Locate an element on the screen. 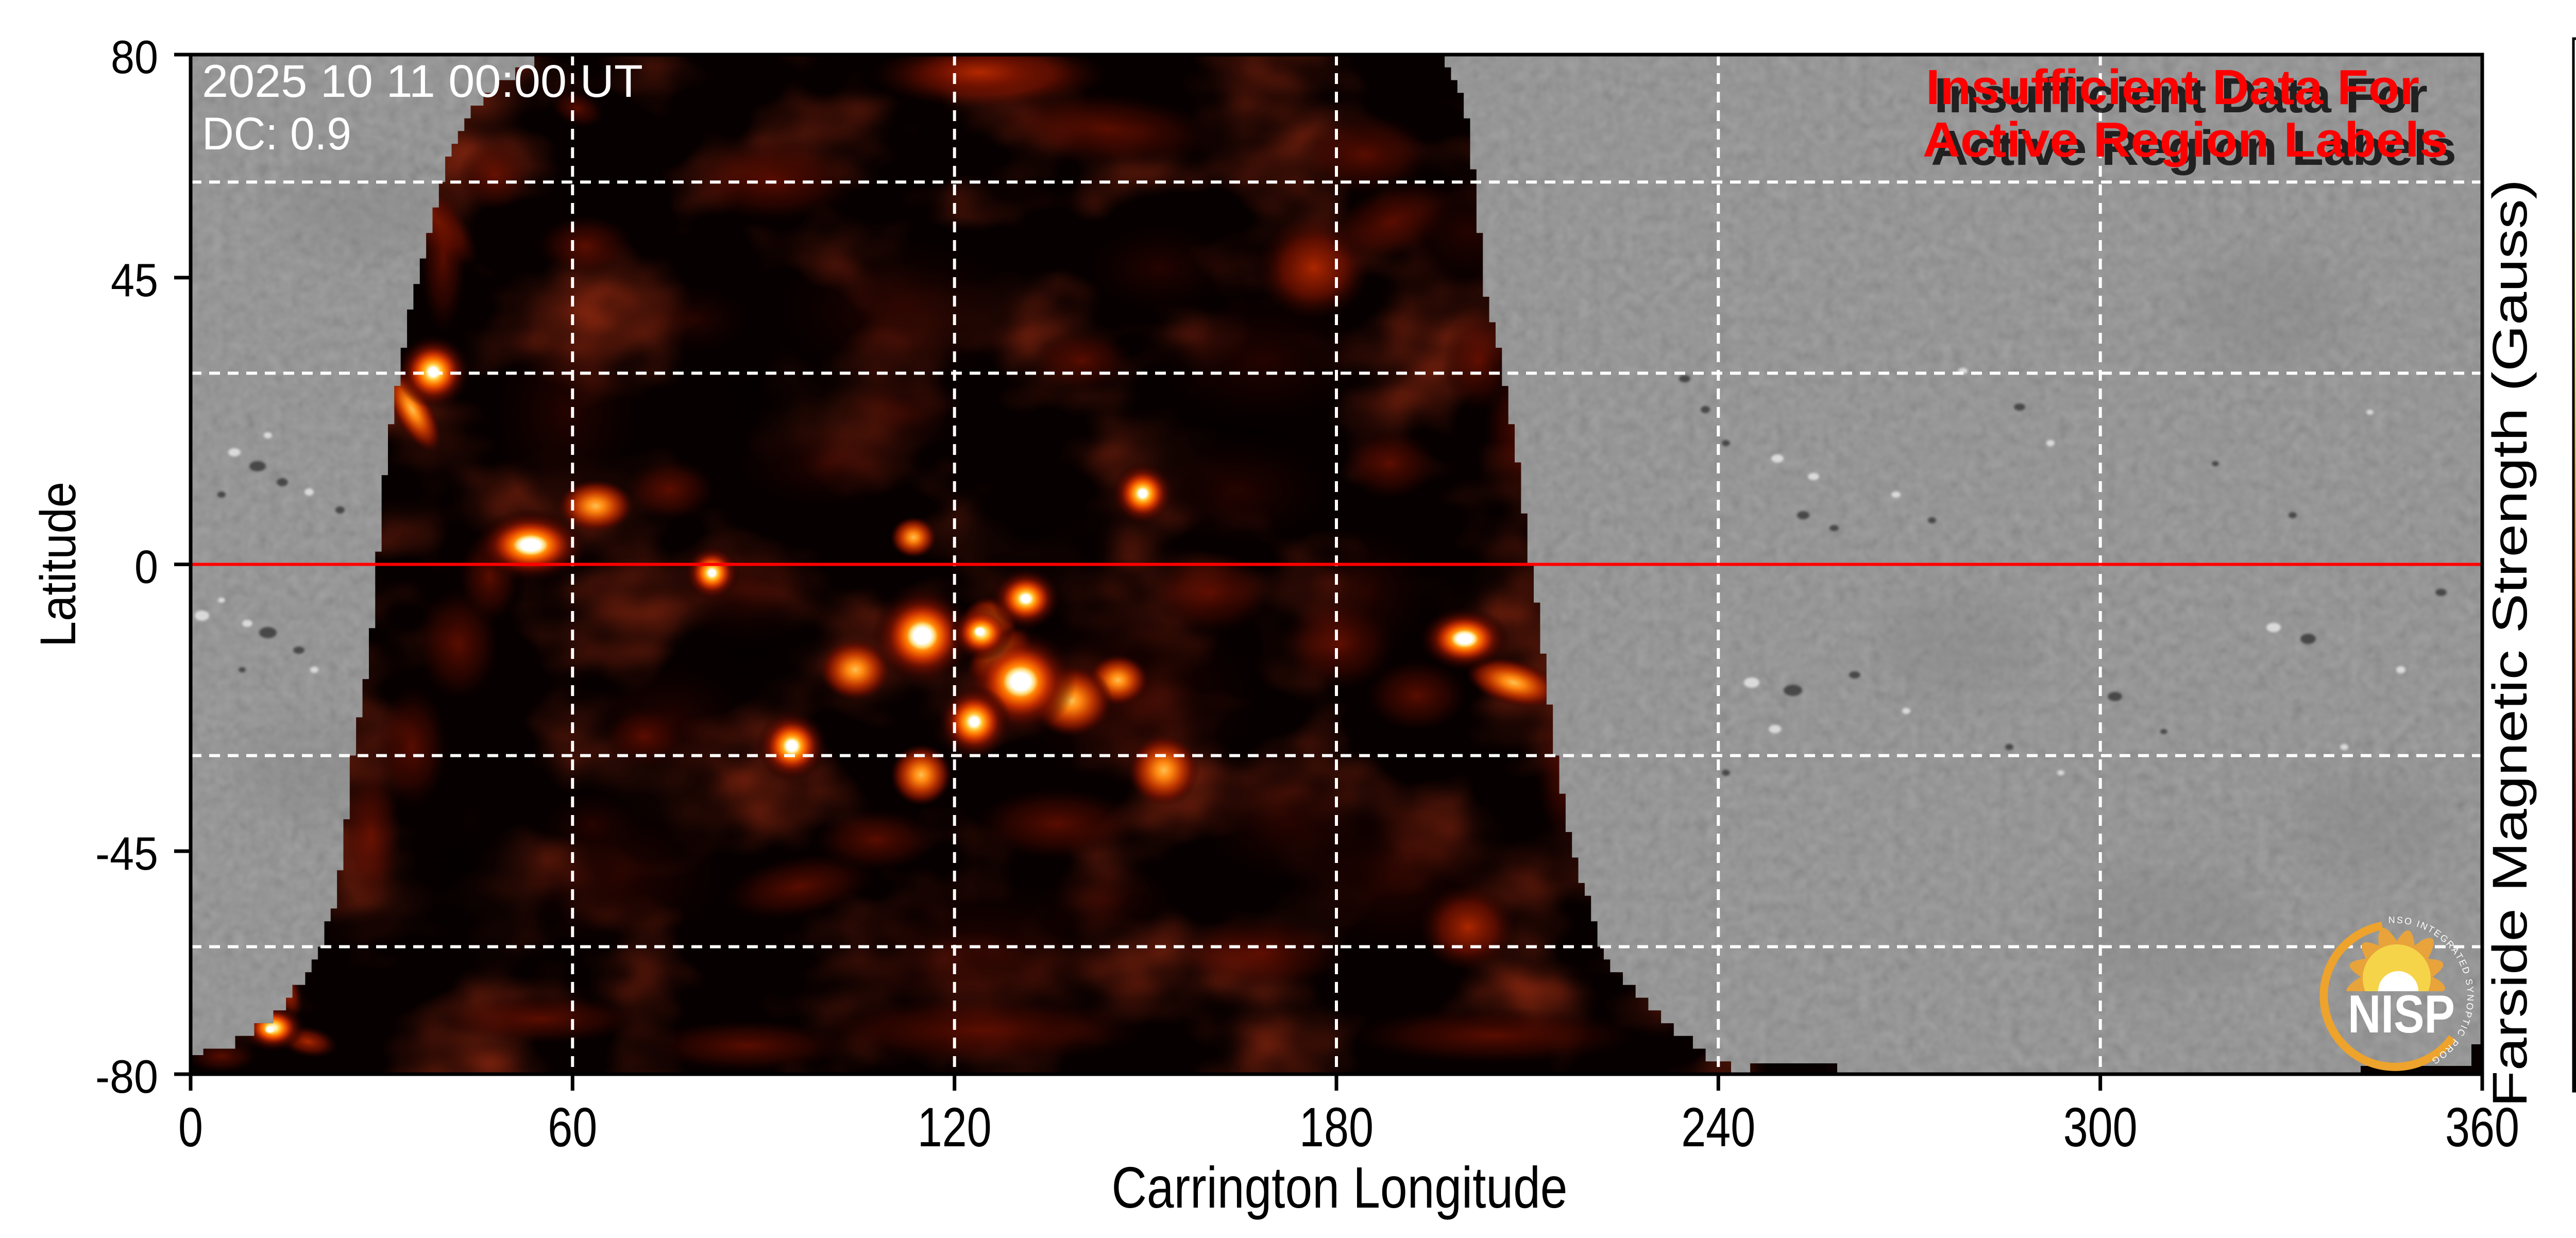  svg-text: 300 is located at coordinates (2100, 1127).